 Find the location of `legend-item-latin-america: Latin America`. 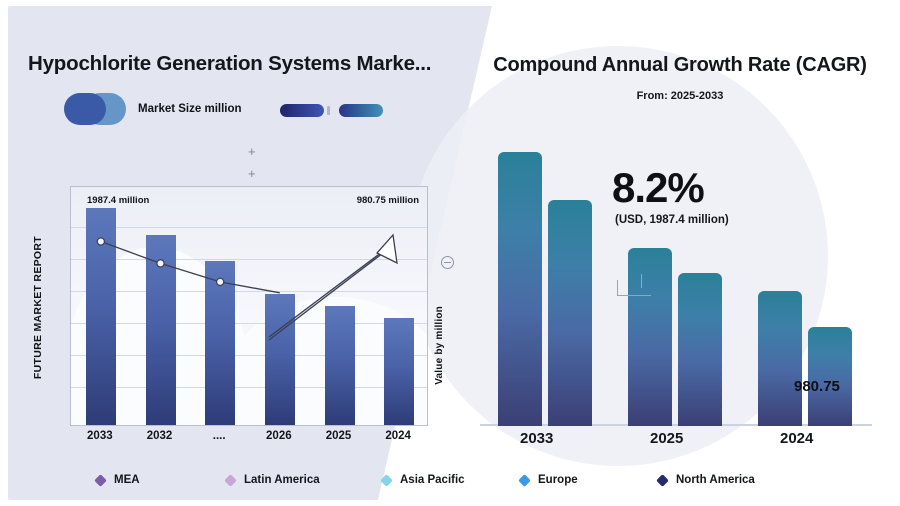

legend-item-latin-america: Latin America is located at coordinates (272, 480).